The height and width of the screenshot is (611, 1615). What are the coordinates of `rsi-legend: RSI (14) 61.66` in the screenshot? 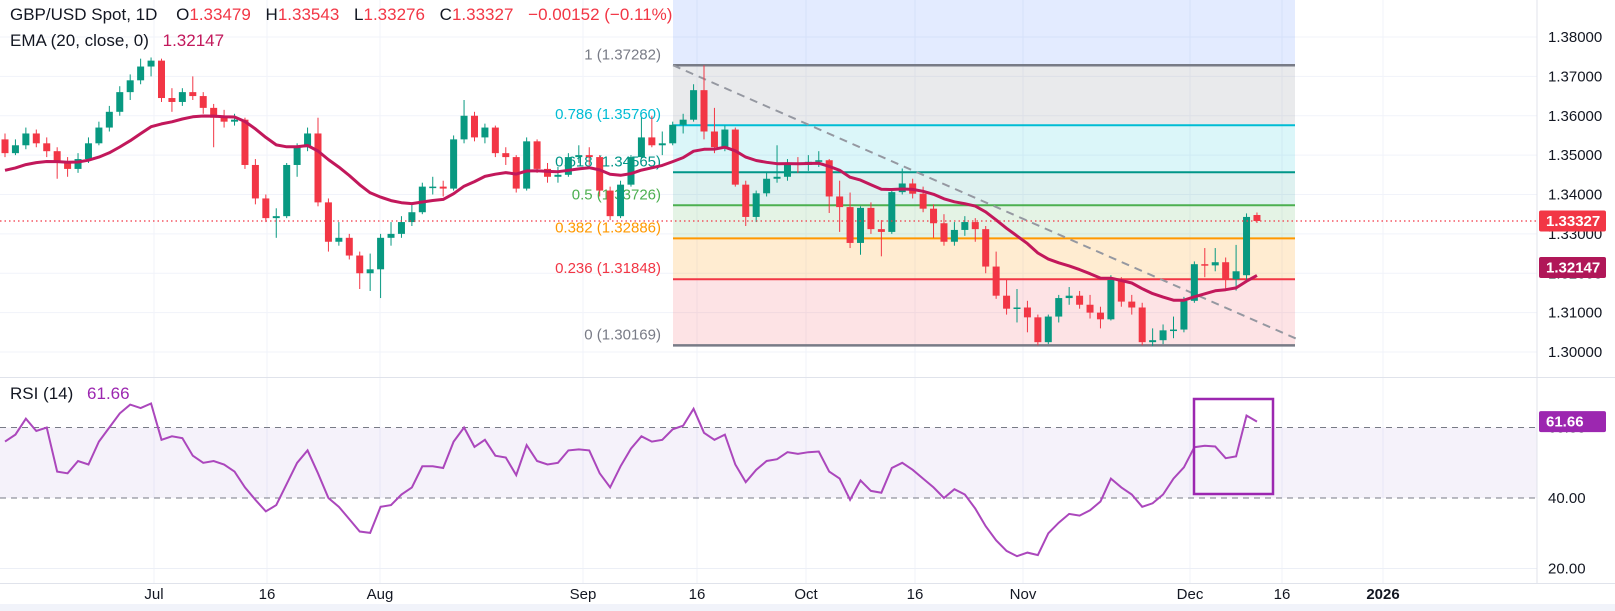 It's located at (70, 394).